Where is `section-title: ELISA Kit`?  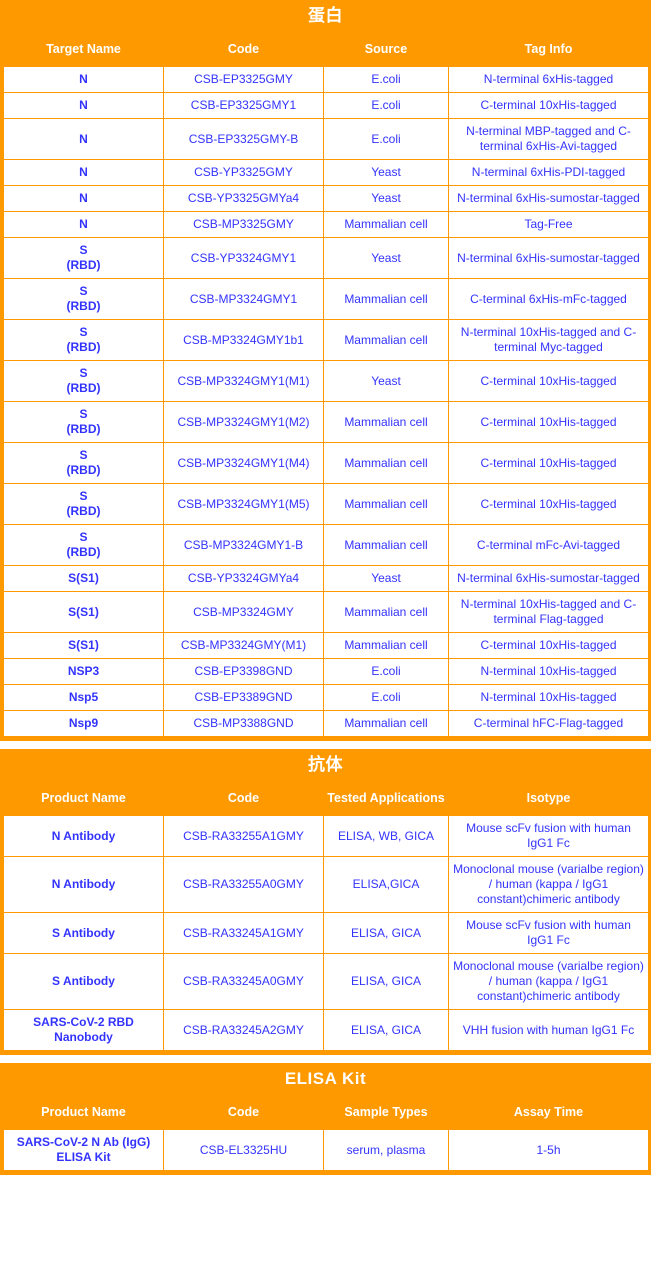
section-title: ELISA Kit is located at coordinates (325, 1078).